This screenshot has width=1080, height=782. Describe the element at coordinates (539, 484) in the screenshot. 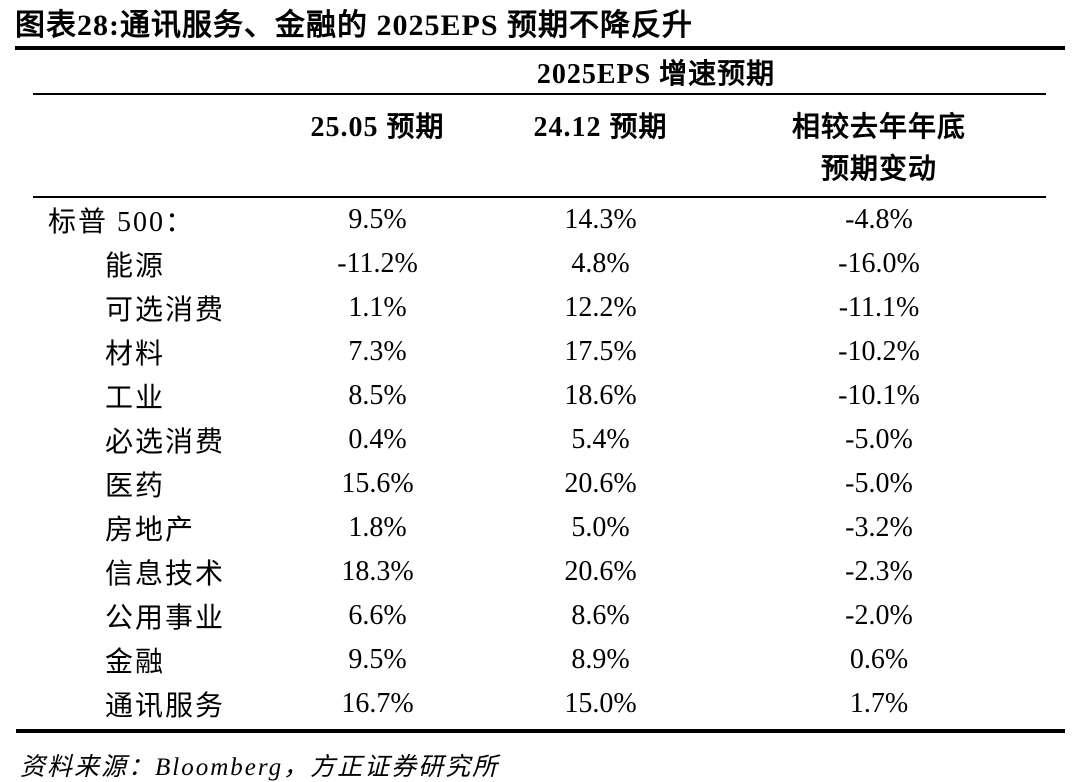

I see `table-row: 医药 15.6% 20.6% -5.0%` at that location.